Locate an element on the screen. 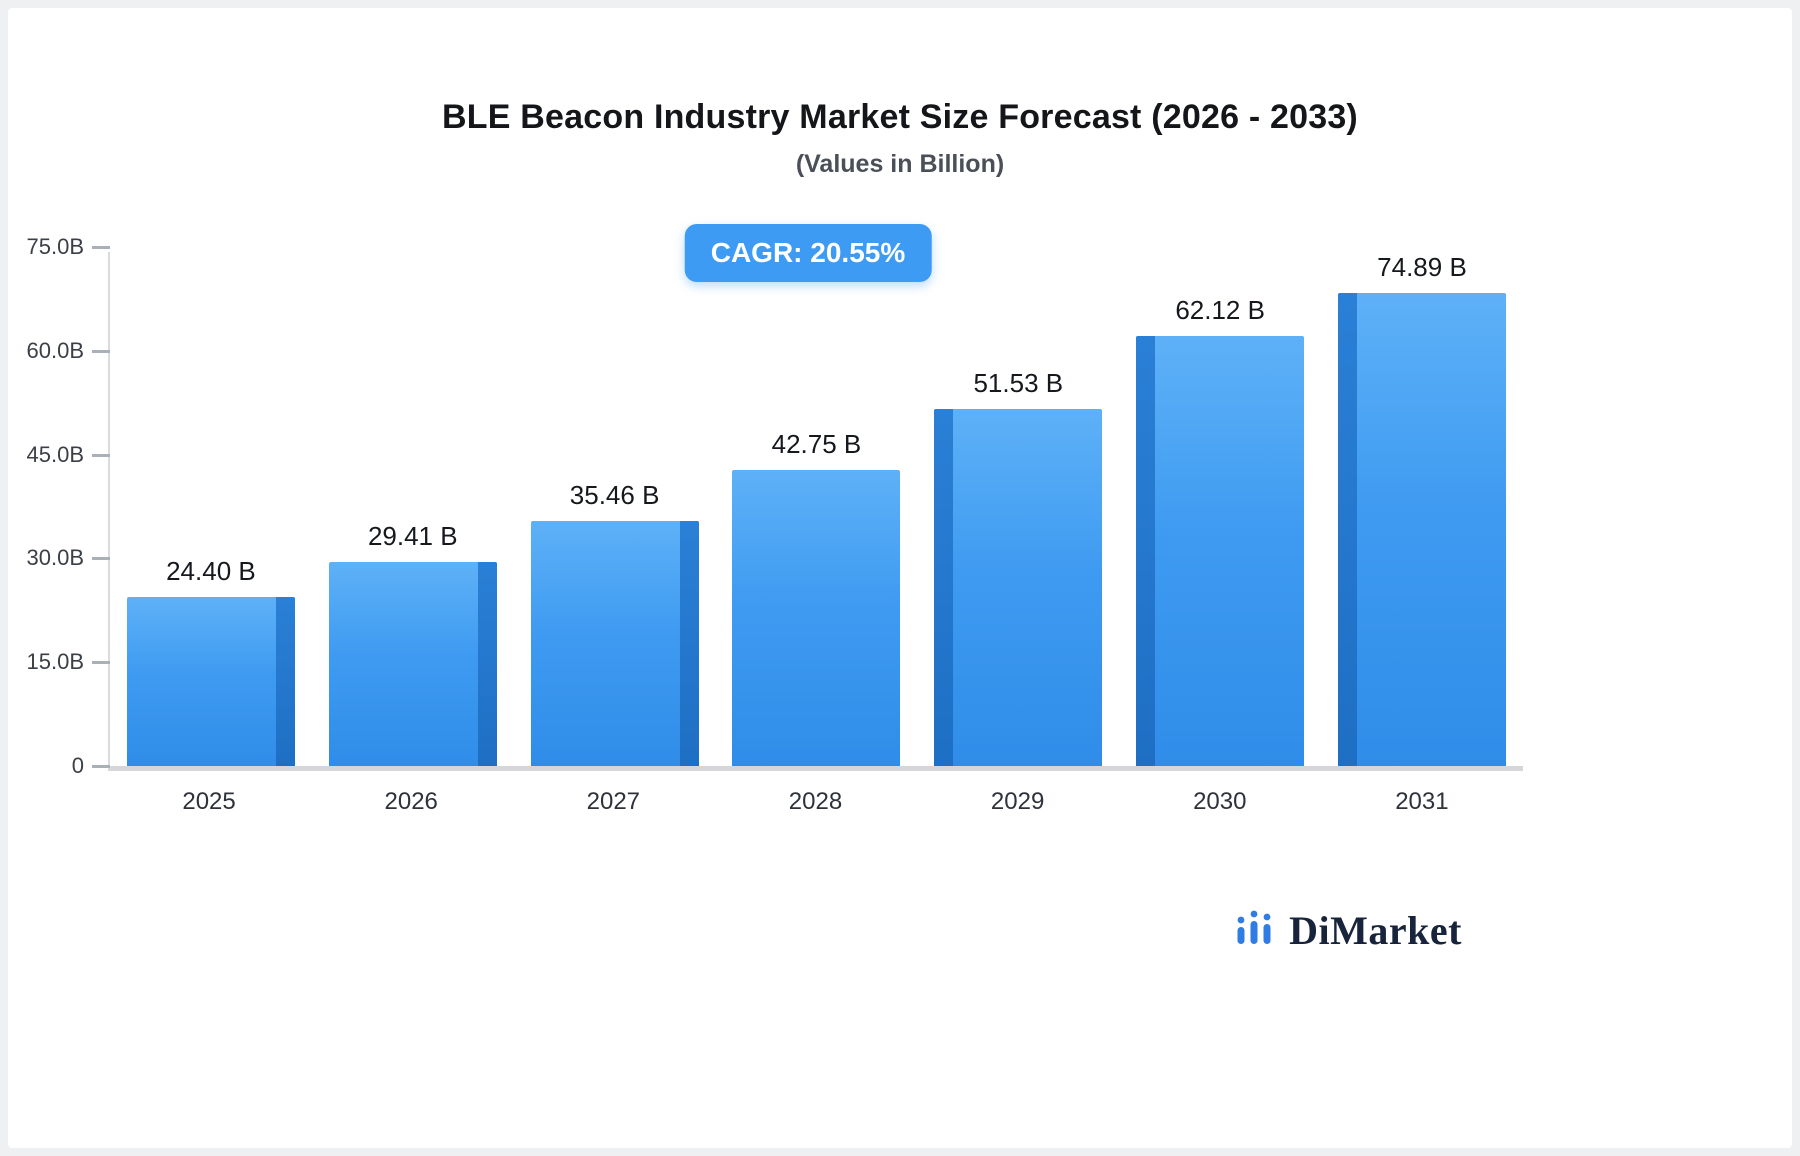 This screenshot has height=1156, width=1800. x-axis-label-2031: 2031 is located at coordinates (1422, 801).